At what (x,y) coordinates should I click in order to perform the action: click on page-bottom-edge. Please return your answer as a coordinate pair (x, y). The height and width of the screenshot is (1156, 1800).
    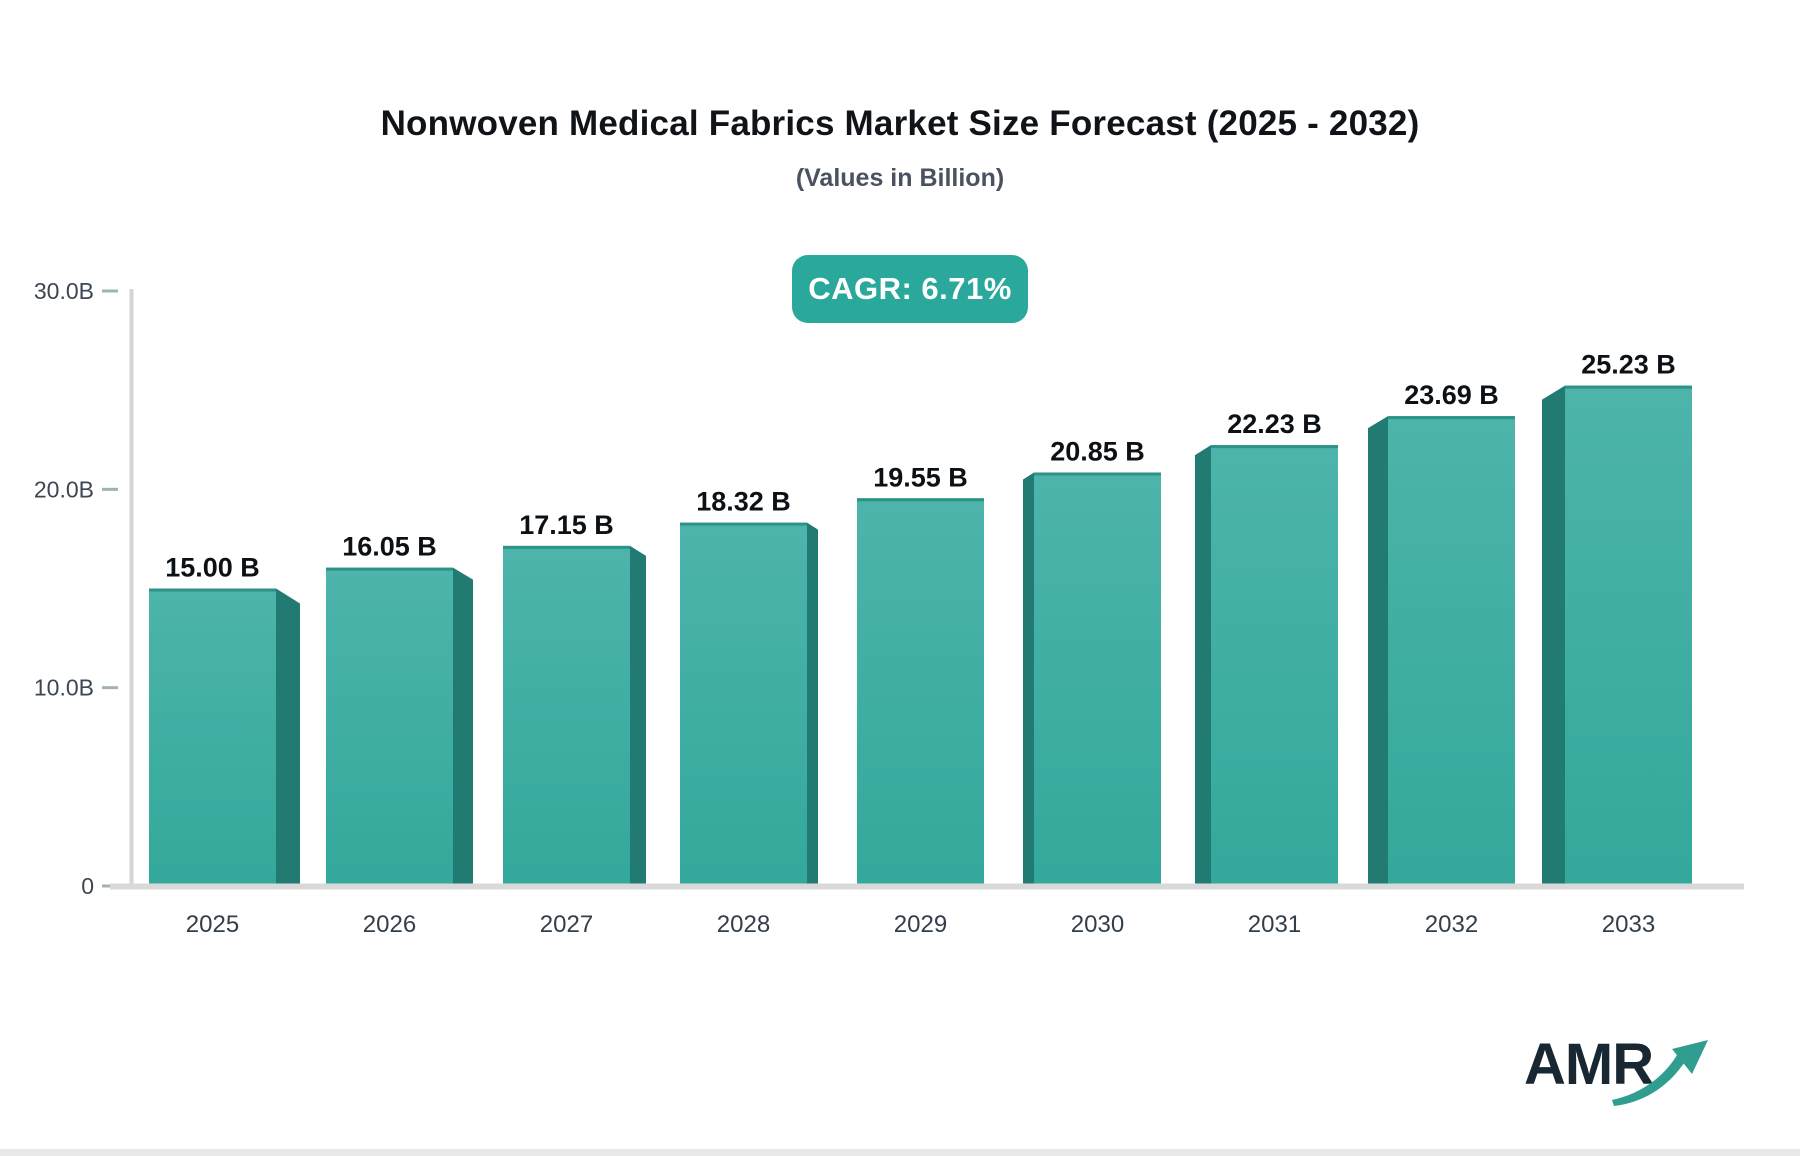
    Looking at the image, I should click on (900, 1152).